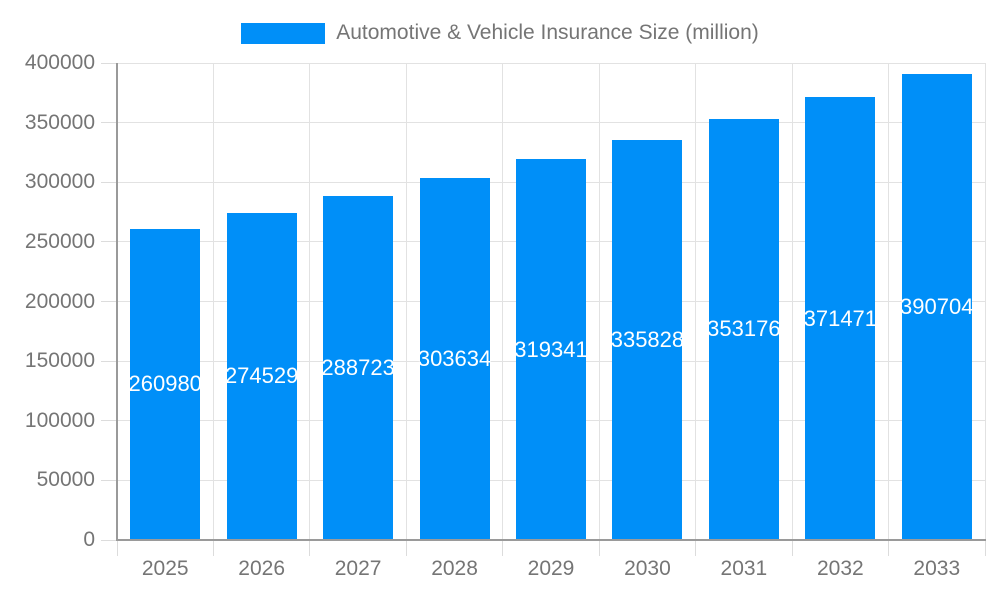  I want to click on y-axis-label: 200000, so click(59, 301).